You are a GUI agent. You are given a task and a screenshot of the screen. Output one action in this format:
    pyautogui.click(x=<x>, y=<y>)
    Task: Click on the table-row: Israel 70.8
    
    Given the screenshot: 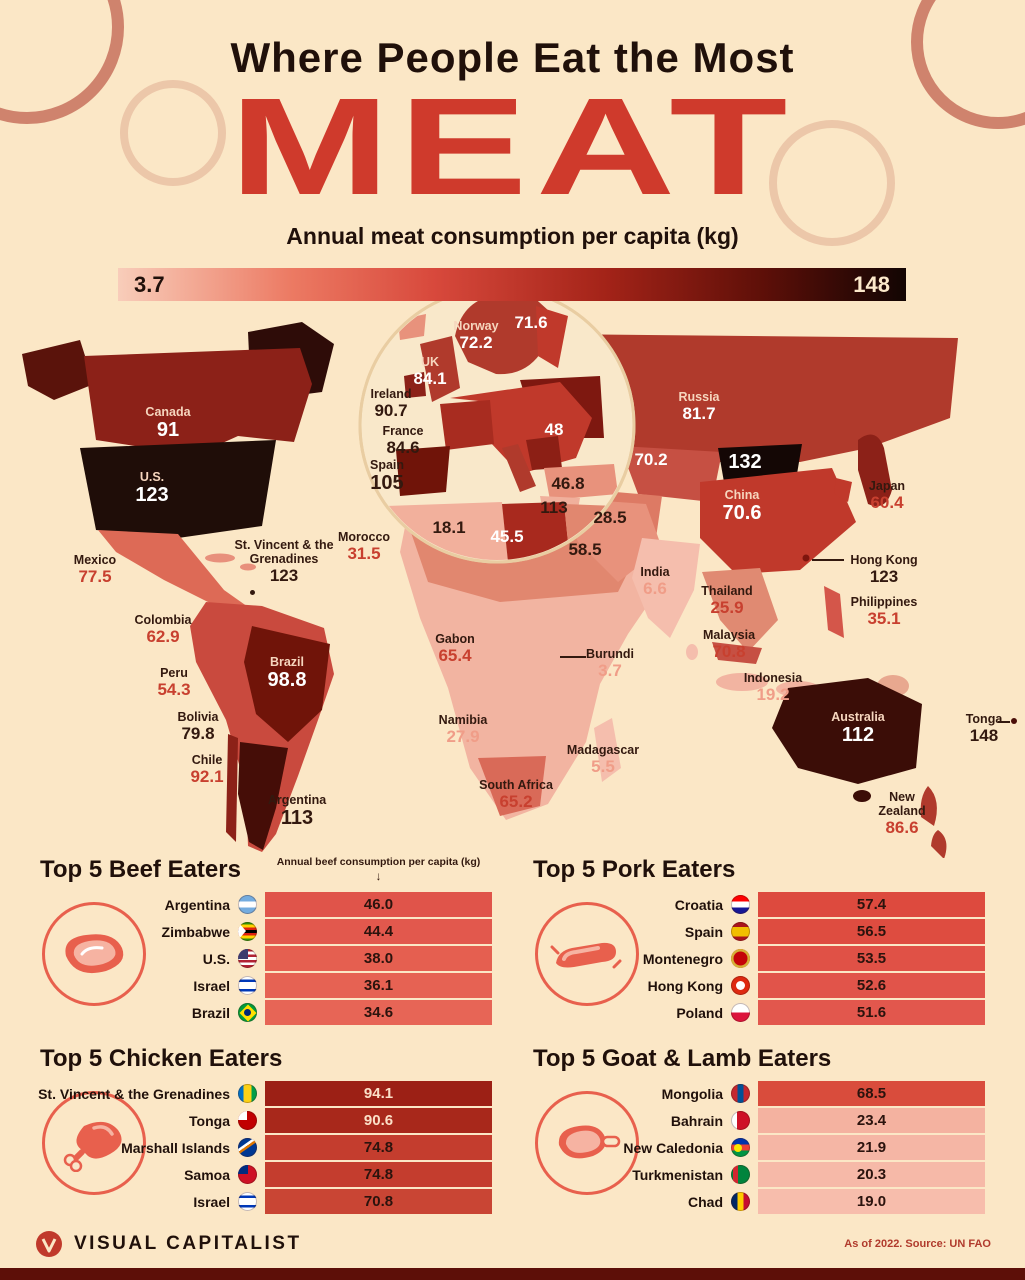 What is the action you would take?
    pyautogui.click(x=266, y=1201)
    